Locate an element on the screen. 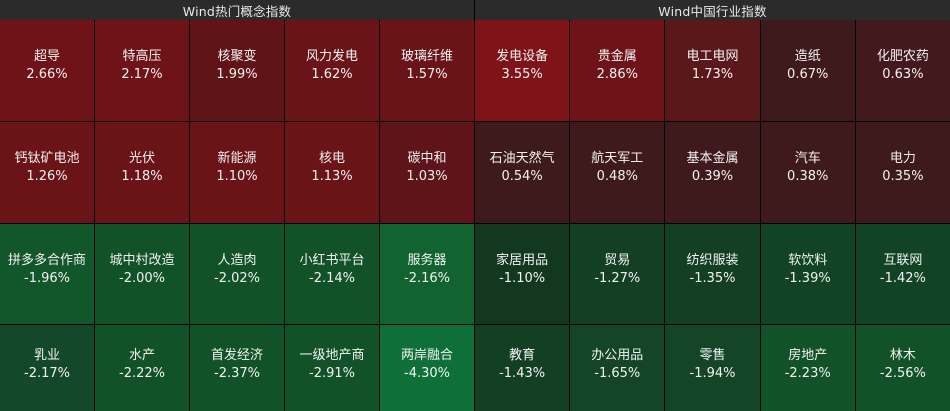 This screenshot has height=411, width=950. heatmap-tile-label: 钙钛矿电池 is located at coordinates (47, 158).